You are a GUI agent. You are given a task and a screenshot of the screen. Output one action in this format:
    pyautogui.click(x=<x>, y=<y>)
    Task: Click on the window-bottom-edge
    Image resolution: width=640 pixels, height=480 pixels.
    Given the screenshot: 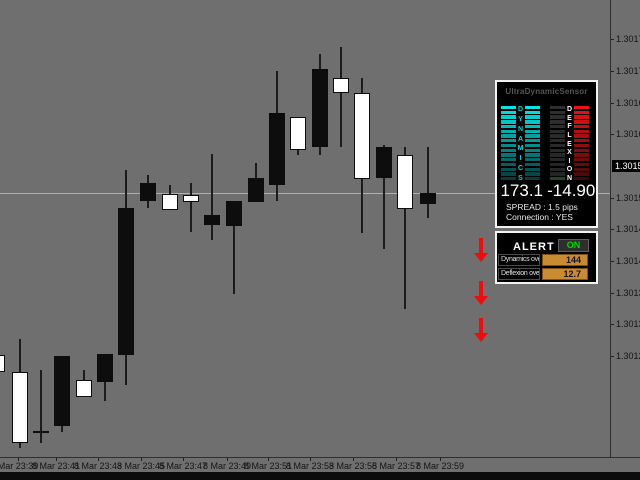 What is the action you would take?
    pyautogui.click(x=320, y=476)
    